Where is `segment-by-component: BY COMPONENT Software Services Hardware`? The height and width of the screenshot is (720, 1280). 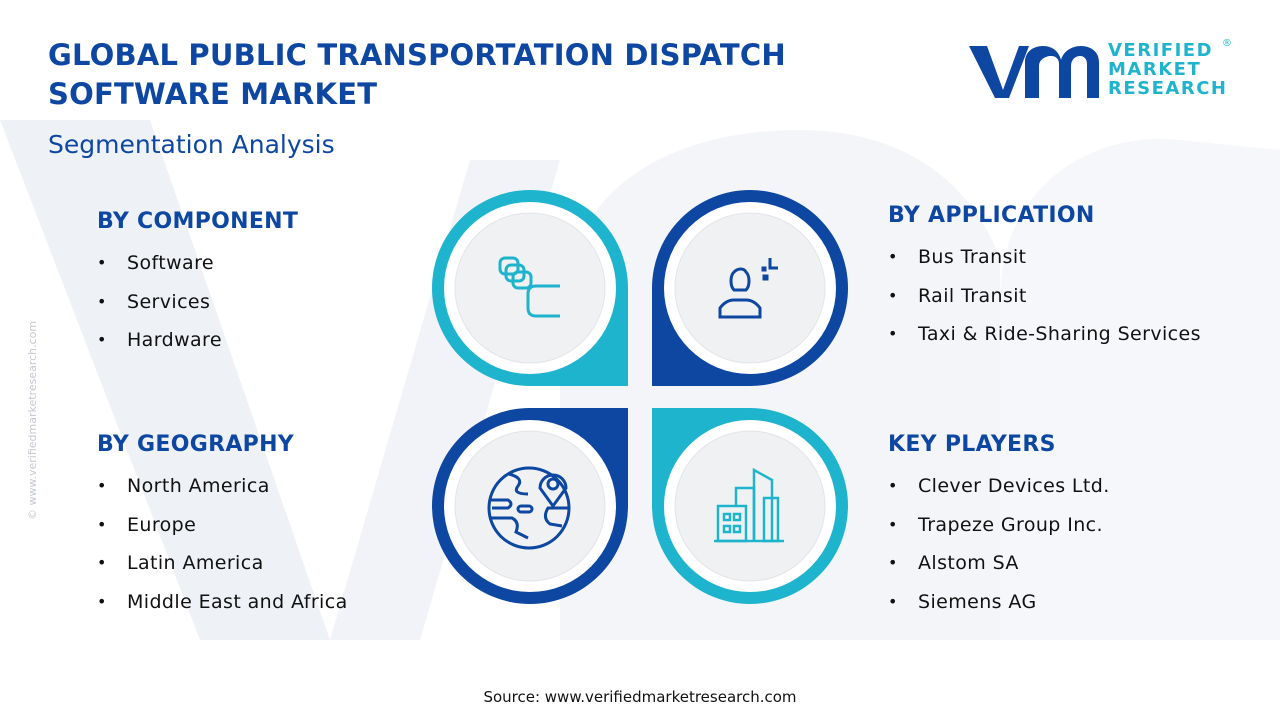 segment-by-component: BY COMPONENT Software Services Hardware is located at coordinates (197, 284).